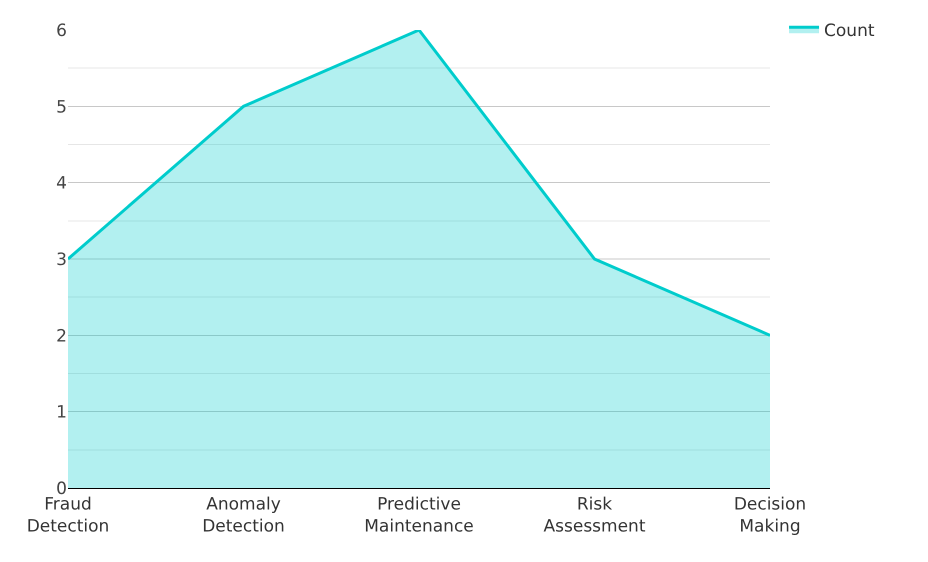 Image resolution: width=928 pixels, height=562 pixels. What do you see at coordinates (61, 412) in the screenshot?
I see `y-tick-label: 1` at bounding box center [61, 412].